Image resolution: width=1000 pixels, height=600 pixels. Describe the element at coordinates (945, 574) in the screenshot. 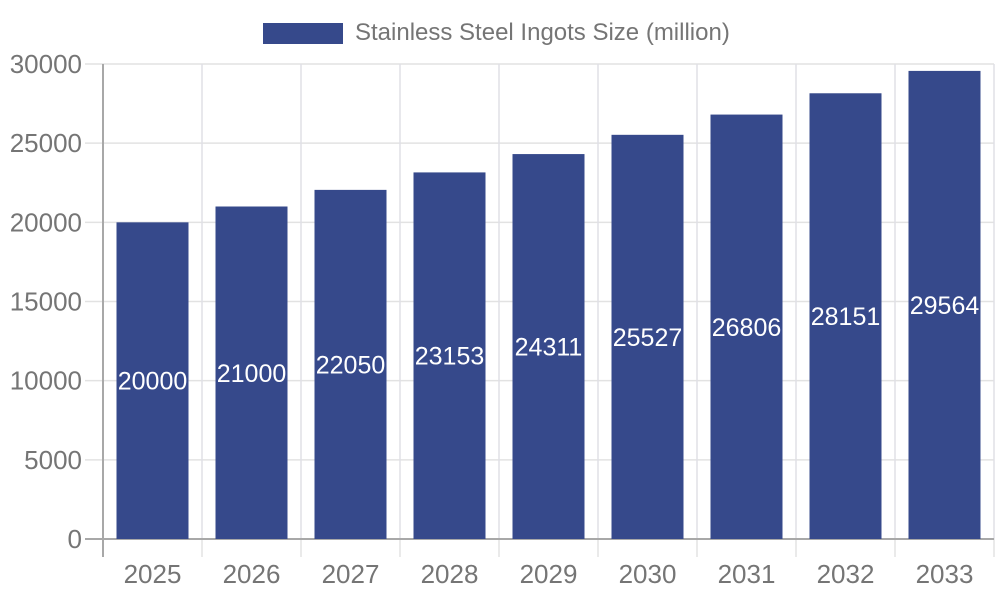

I see `x-axis-tick-label-2033: 2033` at that location.